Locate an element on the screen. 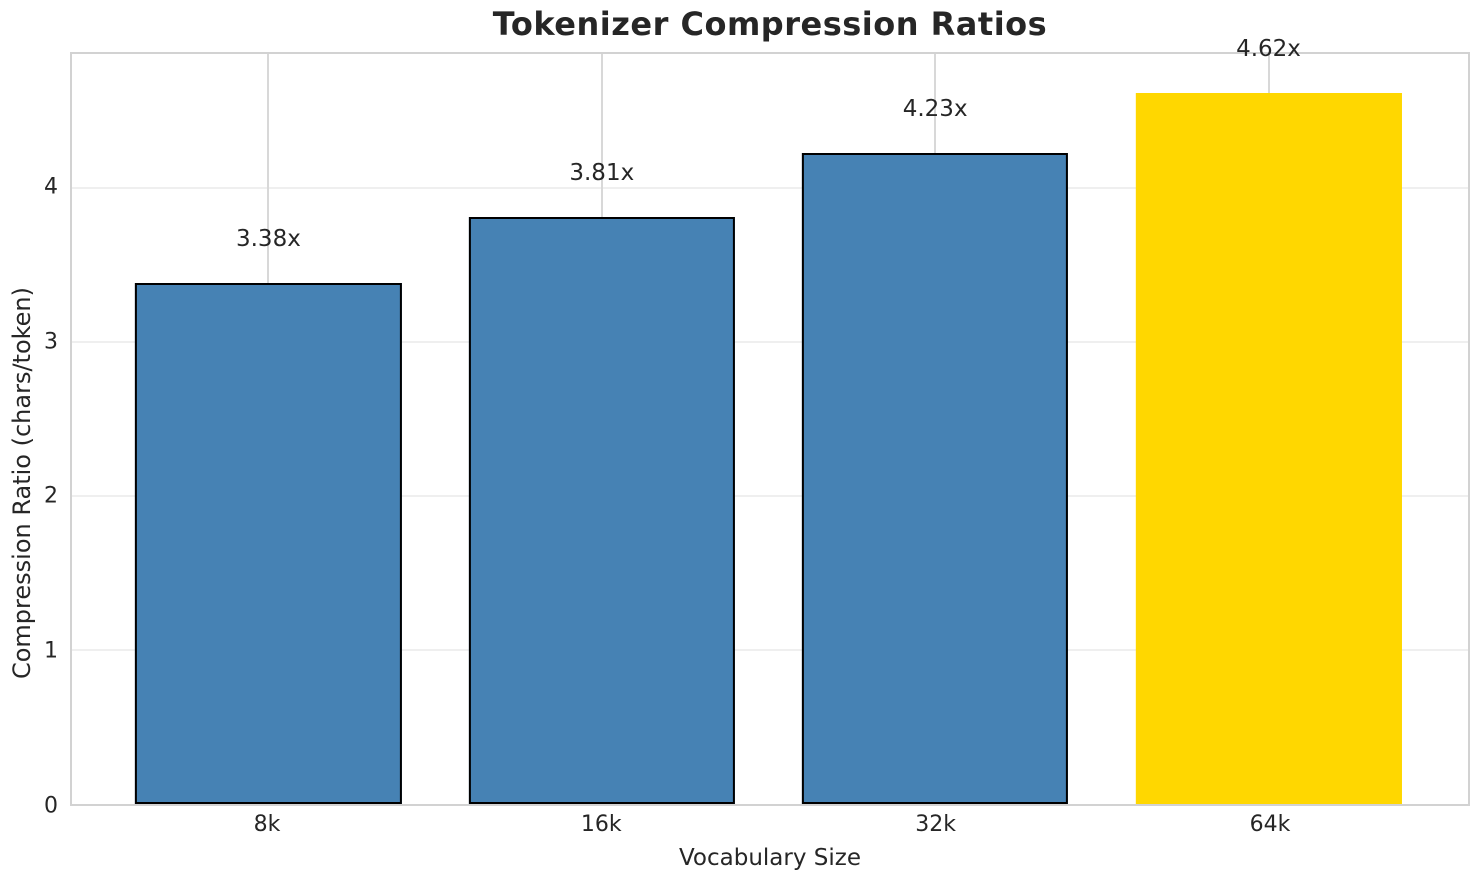  bar-64k is located at coordinates (1268, 448).